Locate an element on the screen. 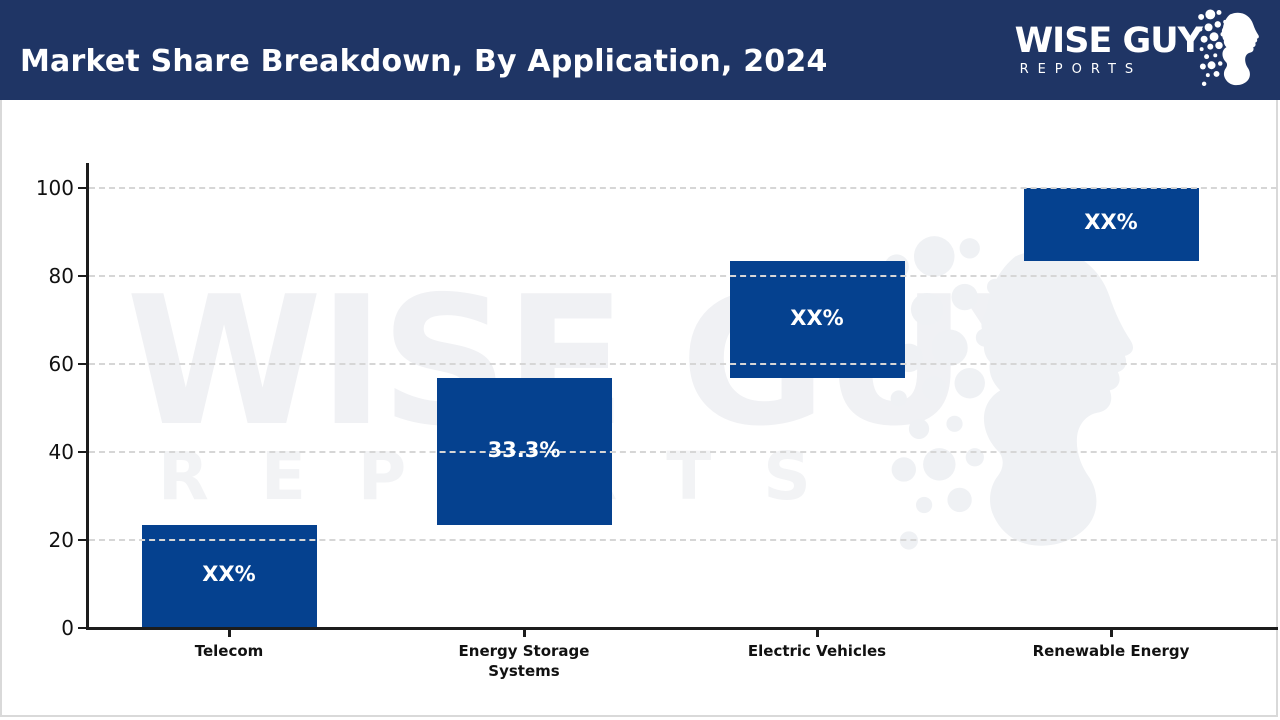 The image size is (1280, 720). x-category-label: Energy Storage Systems is located at coordinates (524, 661).